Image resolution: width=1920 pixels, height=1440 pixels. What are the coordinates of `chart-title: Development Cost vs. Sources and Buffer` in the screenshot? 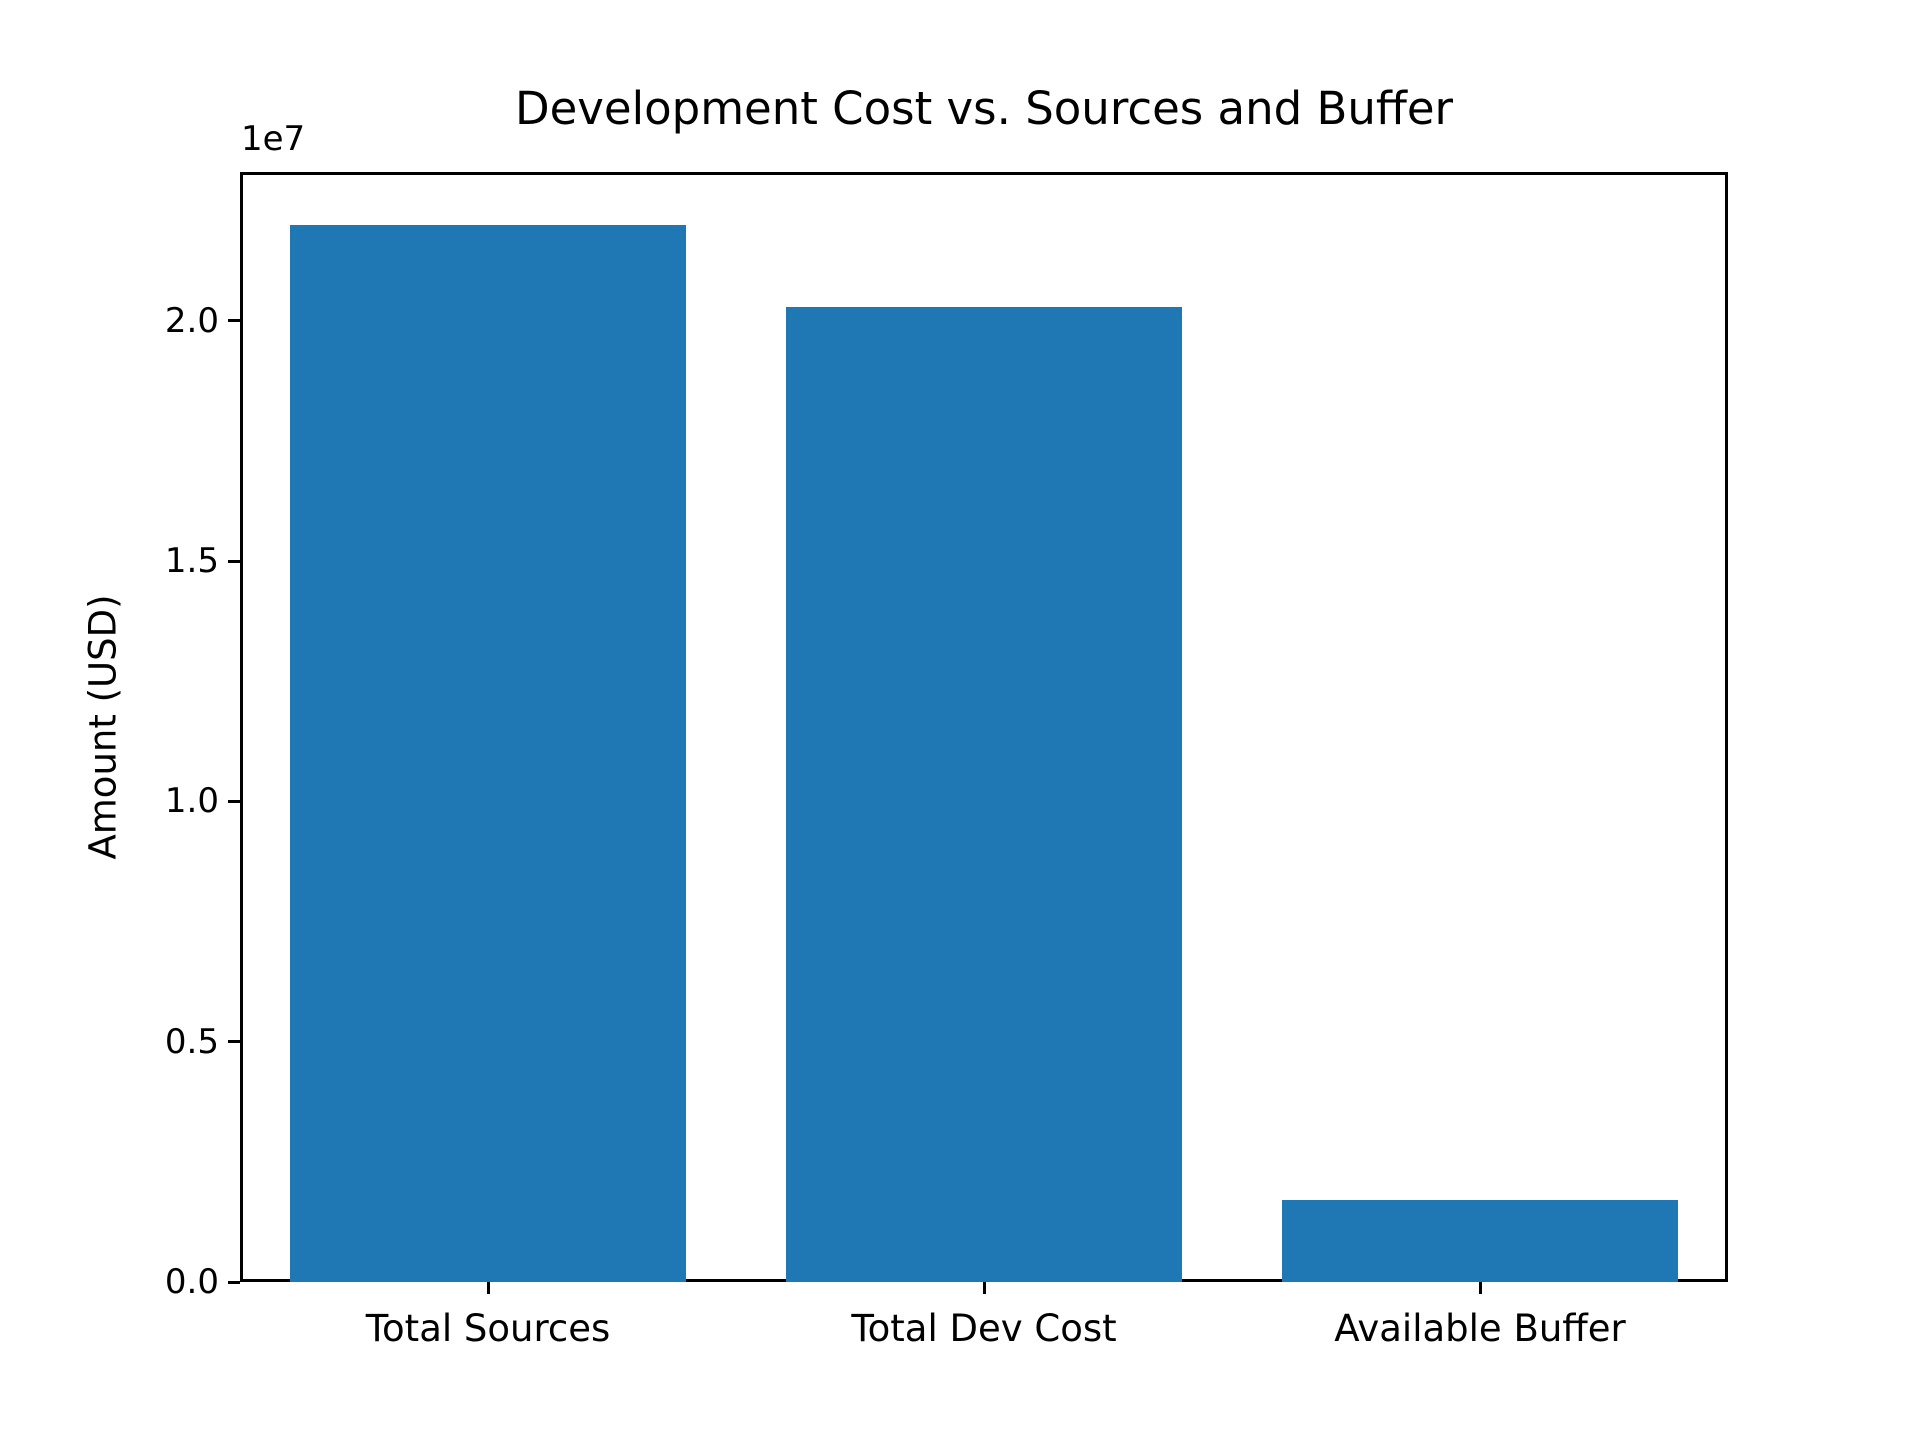 It's located at (984, 108).